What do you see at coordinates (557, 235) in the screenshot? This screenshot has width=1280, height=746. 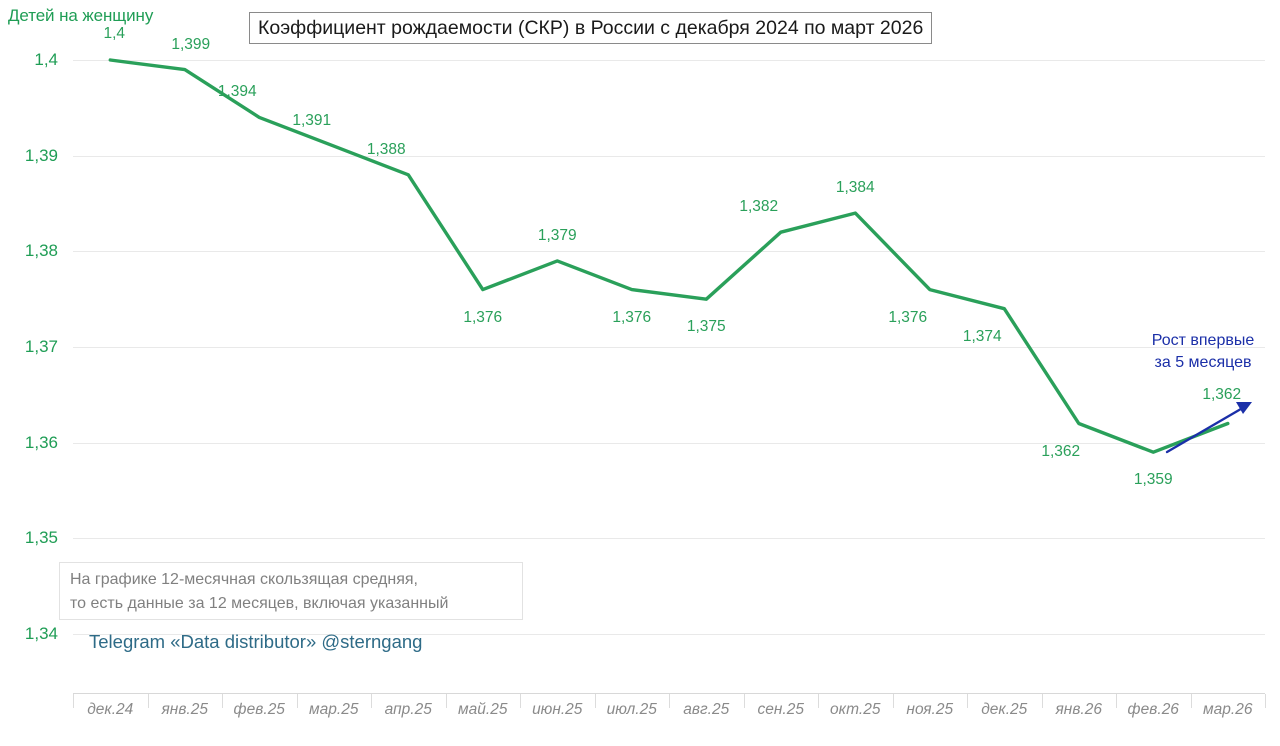 I see `data-point-label: 1,379` at bounding box center [557, 235].